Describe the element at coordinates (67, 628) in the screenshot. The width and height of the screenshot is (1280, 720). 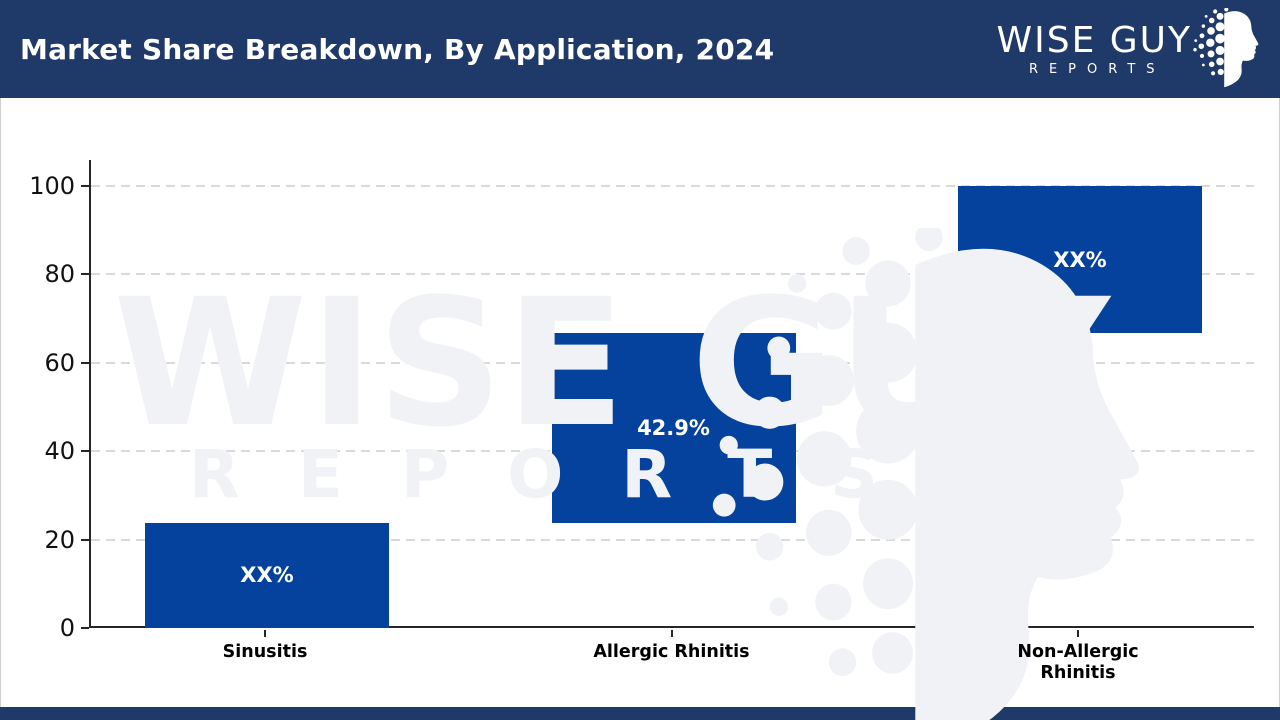
I see `y-tick-label: 0` at that location.